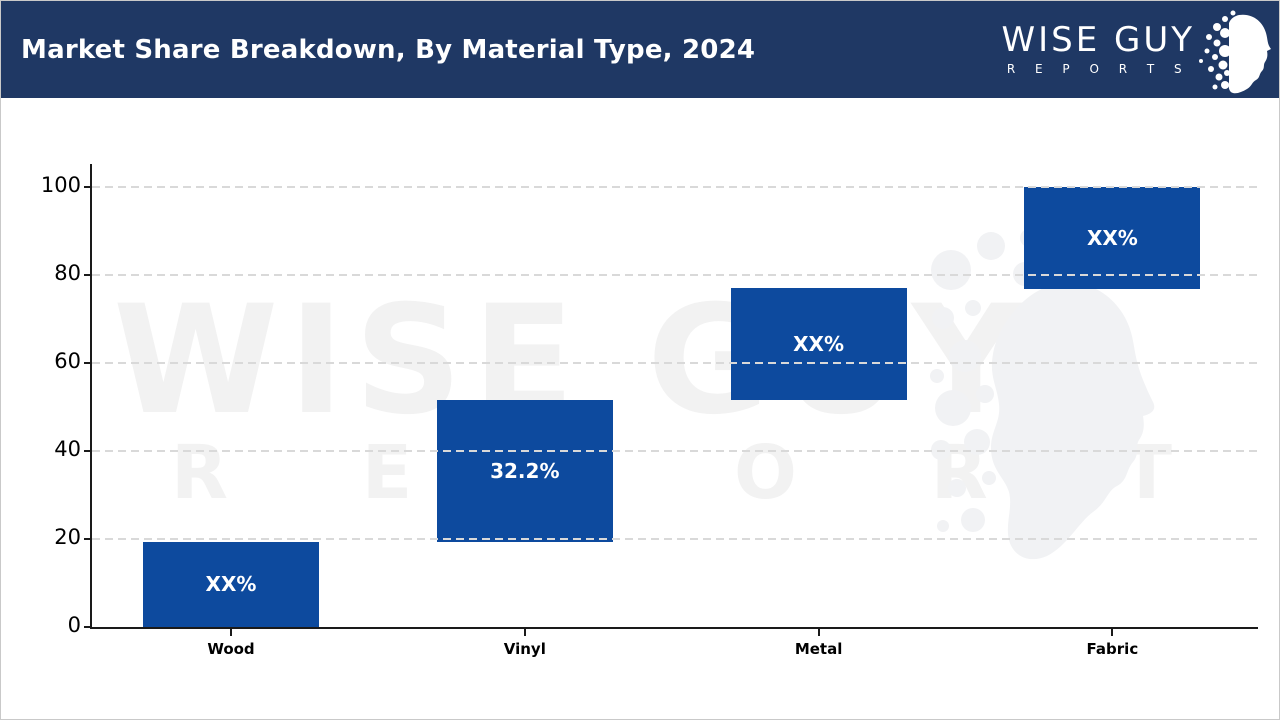 Image resolution: width=1280 pixels, height=720 pixels. I want to click on x-category-label-metal: Metal, so click(818, 649).